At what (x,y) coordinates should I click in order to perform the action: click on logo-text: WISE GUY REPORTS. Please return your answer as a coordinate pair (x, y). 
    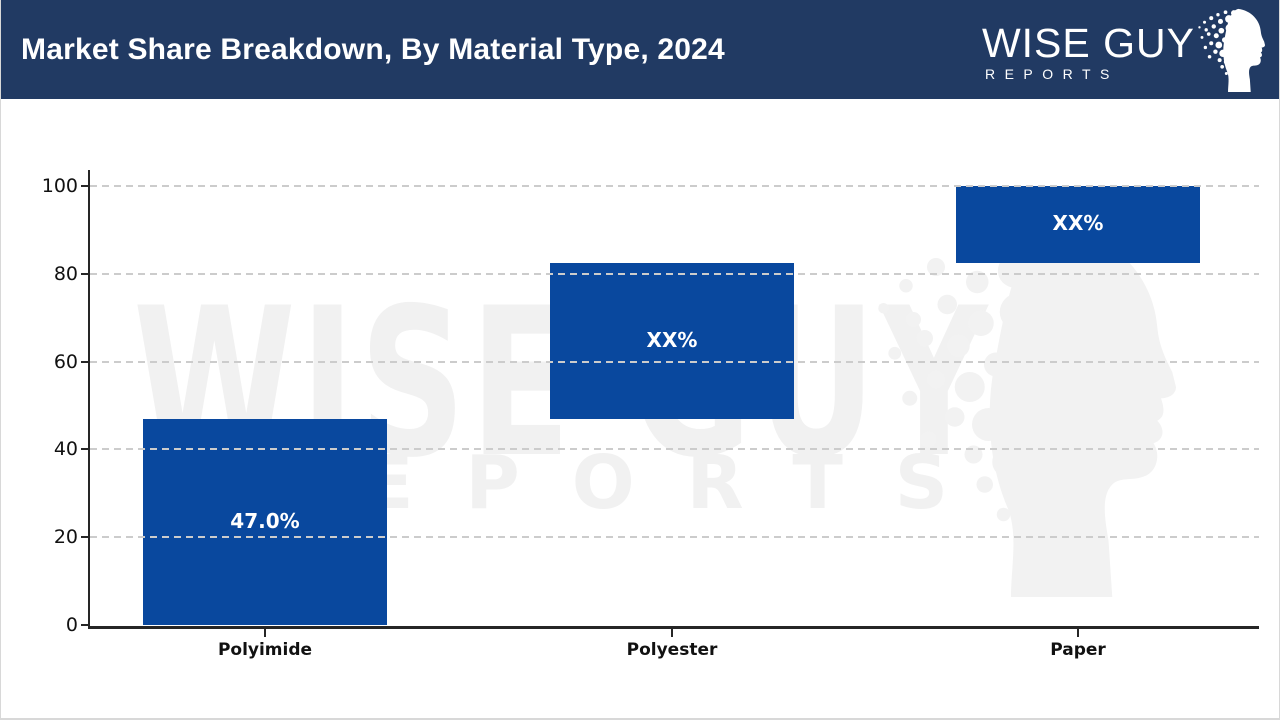
    Looking at the image, I should click on (1088, 50).